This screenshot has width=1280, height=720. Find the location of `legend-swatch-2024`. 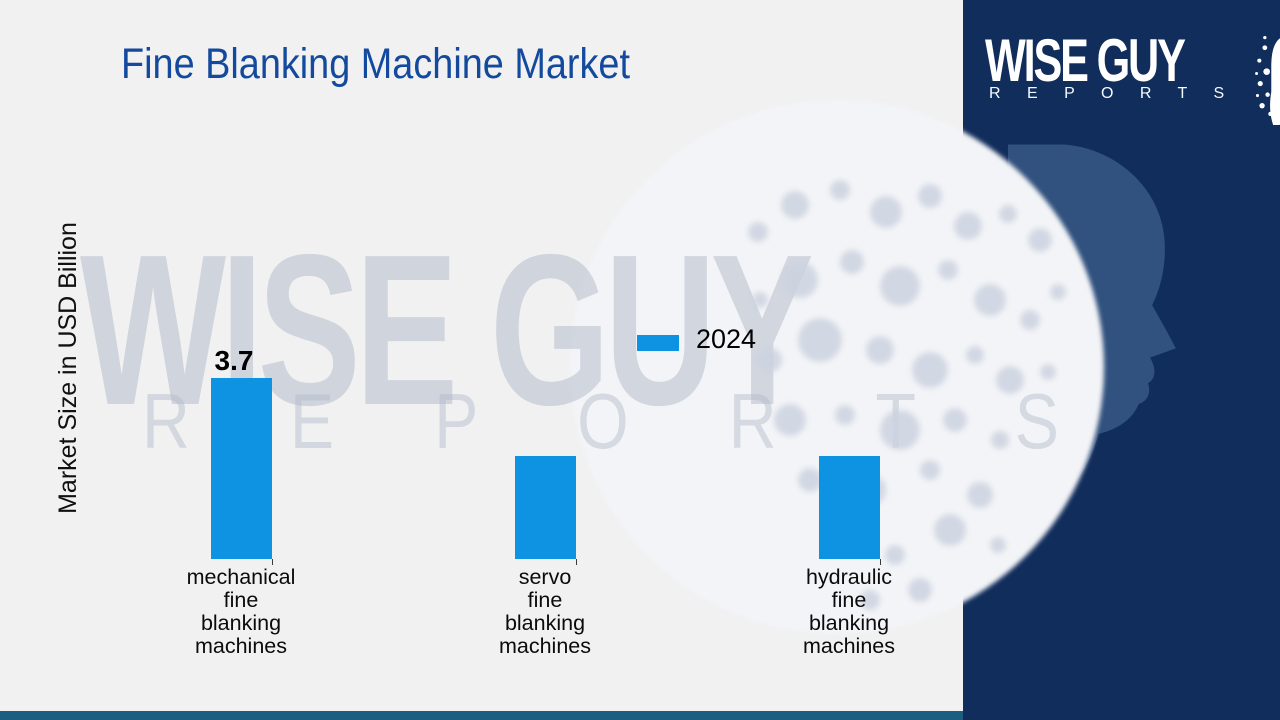

legend-swatch-2024 is located at coordinates (658, 342).